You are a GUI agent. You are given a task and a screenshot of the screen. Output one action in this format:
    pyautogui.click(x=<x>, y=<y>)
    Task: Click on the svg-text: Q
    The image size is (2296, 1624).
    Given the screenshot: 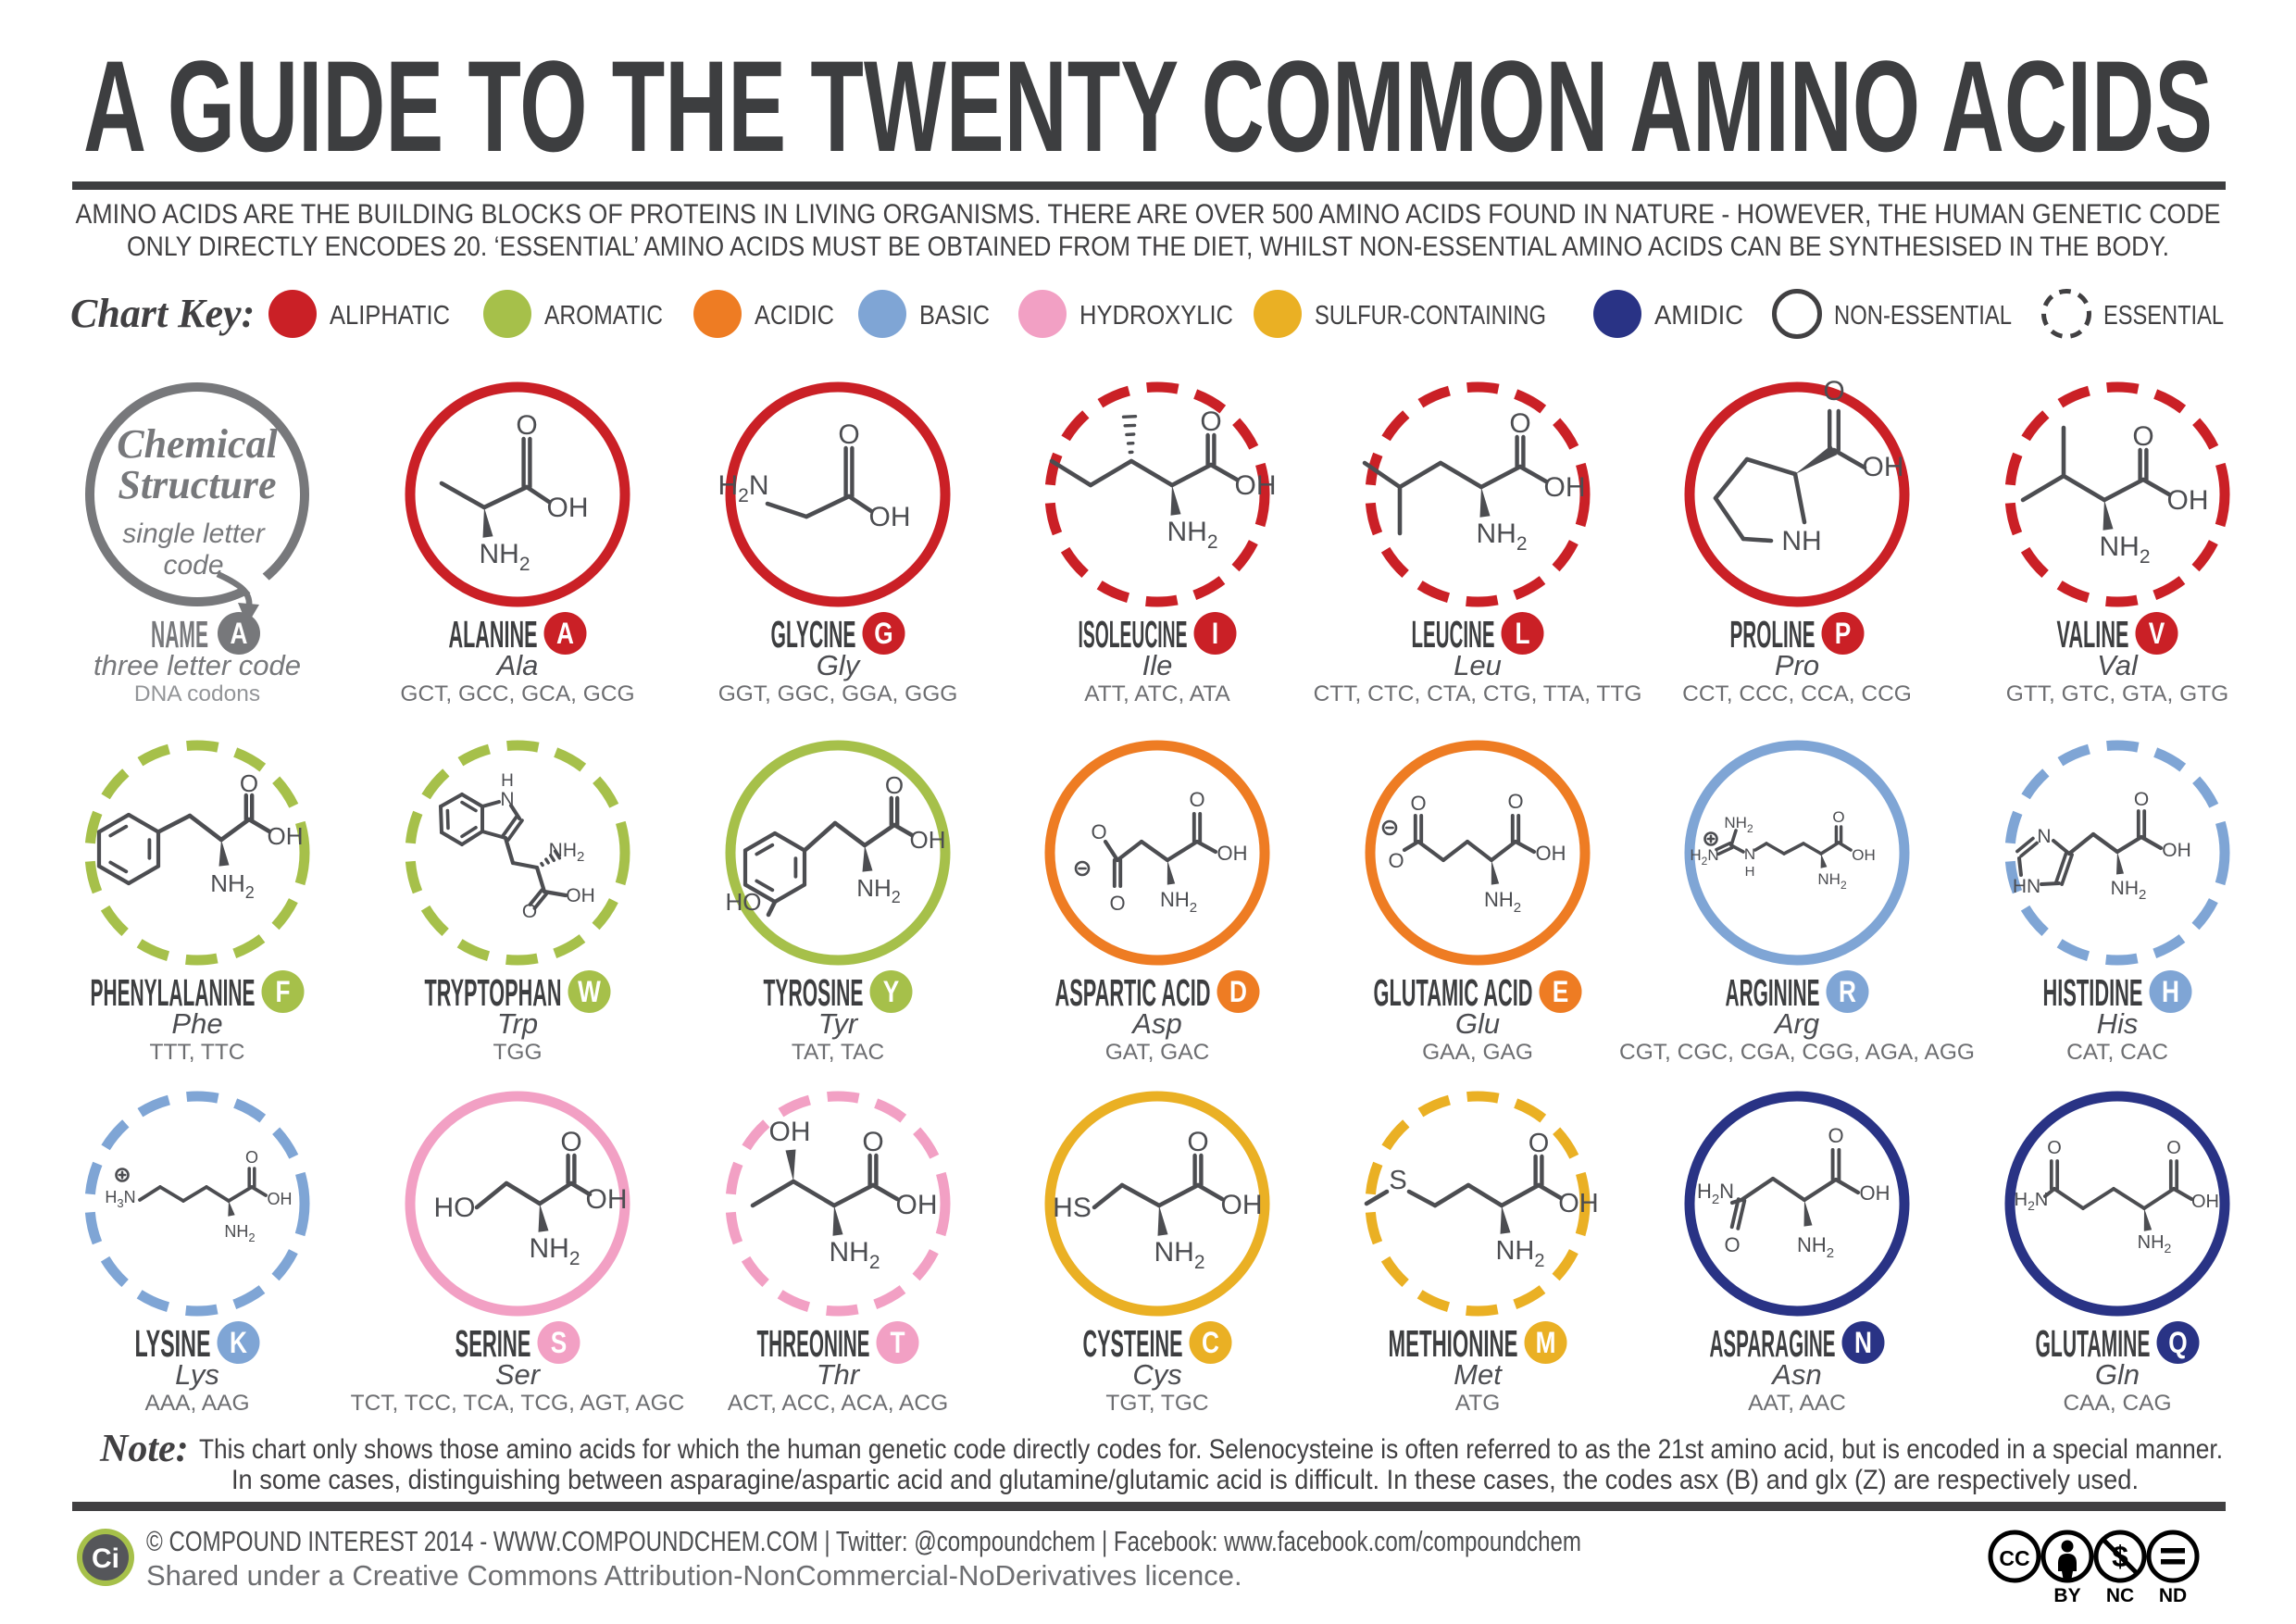 What is the action you would take?
    pyautogui.click(x=2177, y=1344)
    